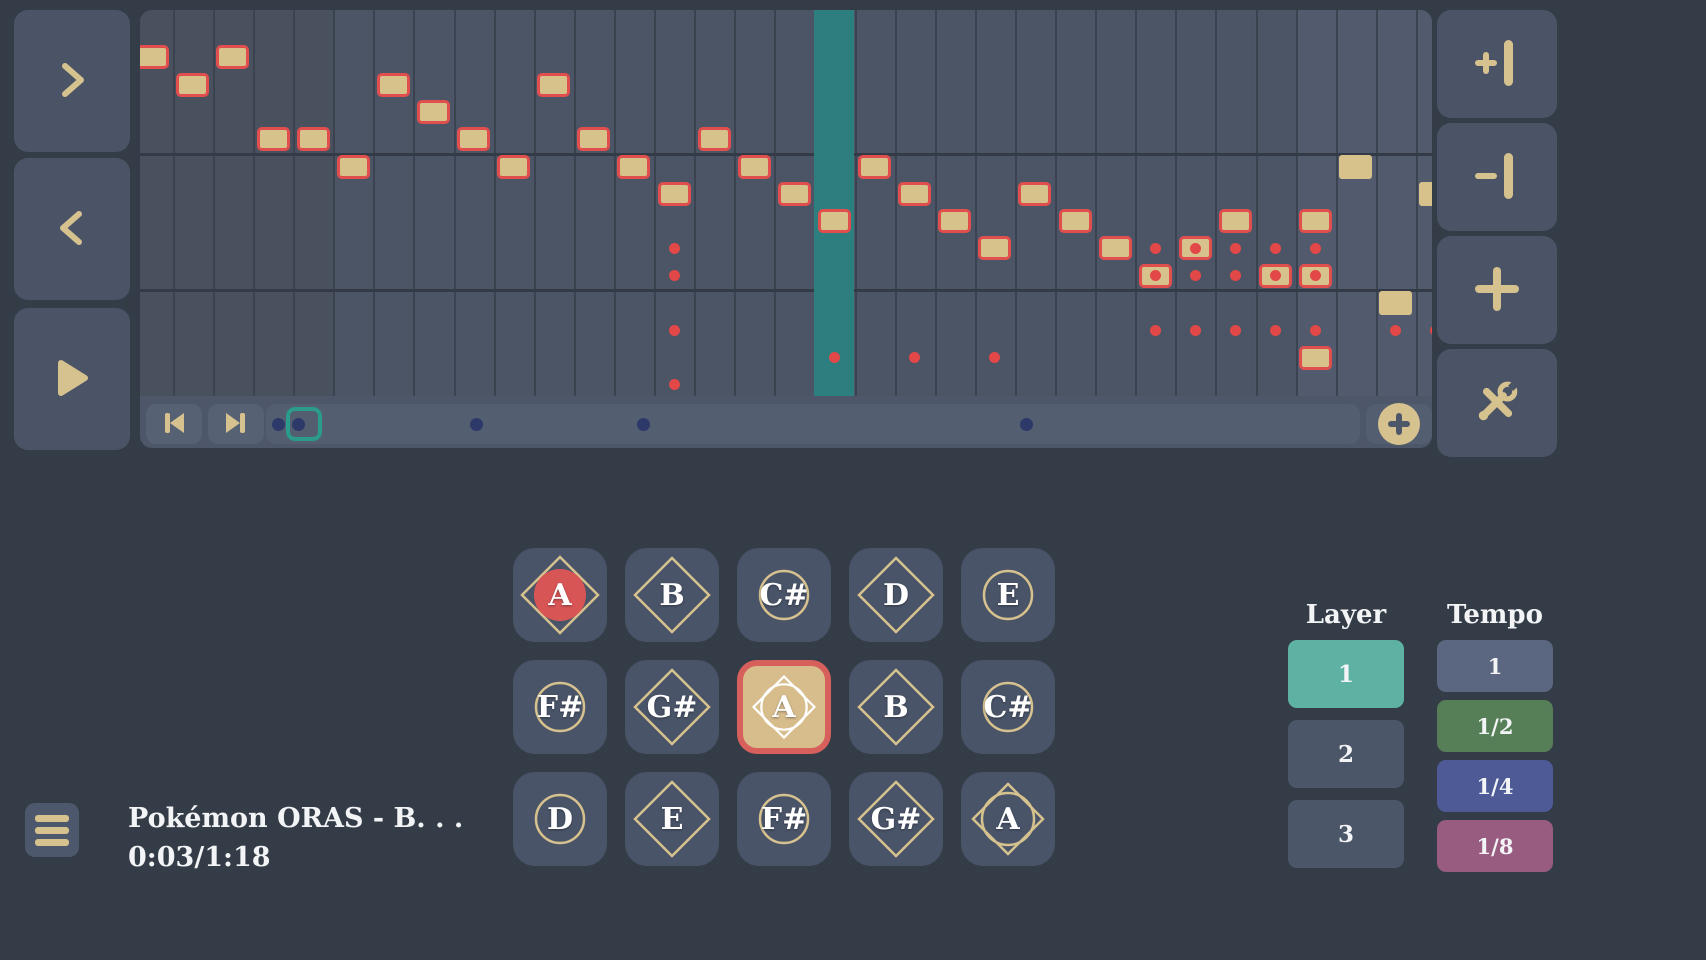 This screenshot has height=960, width=1706. I want to click on remove-column-button, so click(1497, 177).